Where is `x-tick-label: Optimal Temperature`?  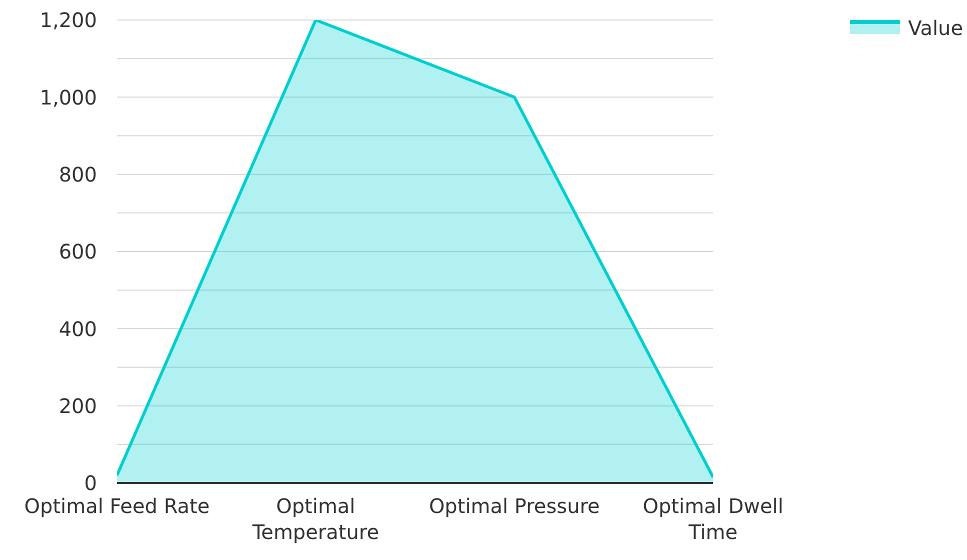 x-tick-label: Optimal Temperature is located at coordinates (315, 519).